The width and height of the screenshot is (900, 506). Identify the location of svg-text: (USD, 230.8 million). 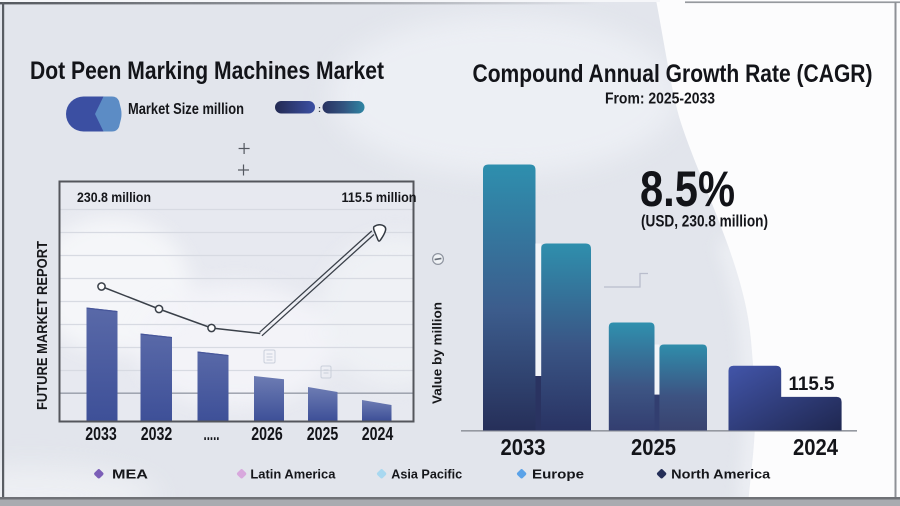
(704, 222).